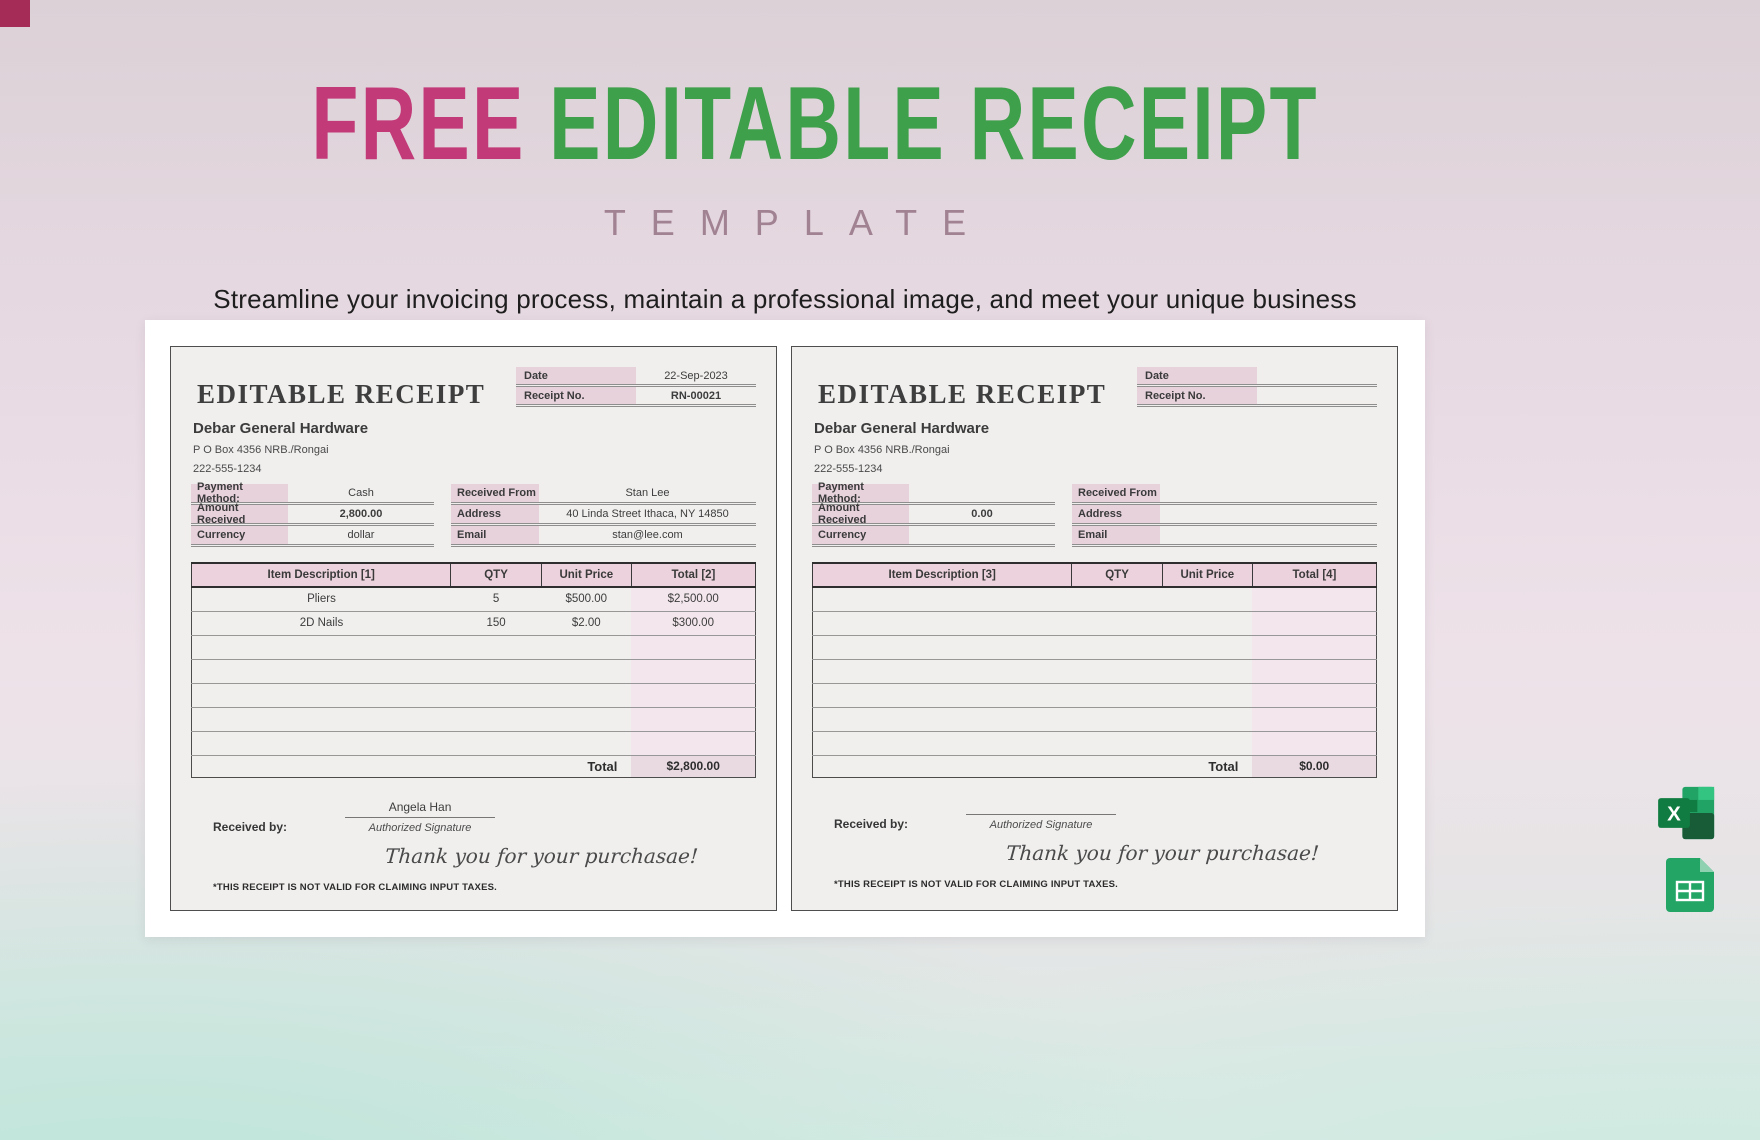 This screenshot has width=1760, height=1140. Describe the element at coordinates (647, 514) in the screenshot. I see `address-value: 40 Linda Street Ithaca, NY 14850` at that location.